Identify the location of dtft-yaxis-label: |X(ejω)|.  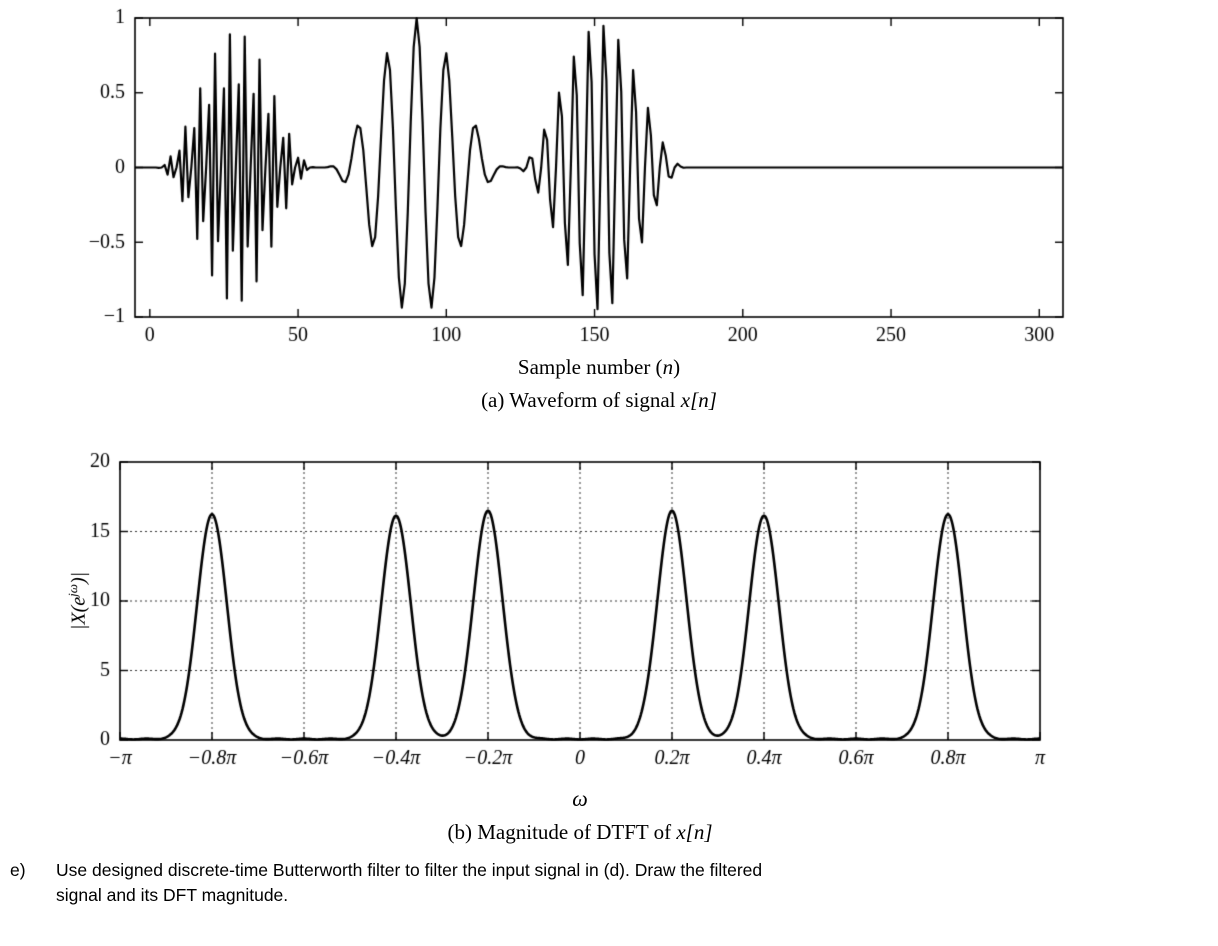
(78, 601).